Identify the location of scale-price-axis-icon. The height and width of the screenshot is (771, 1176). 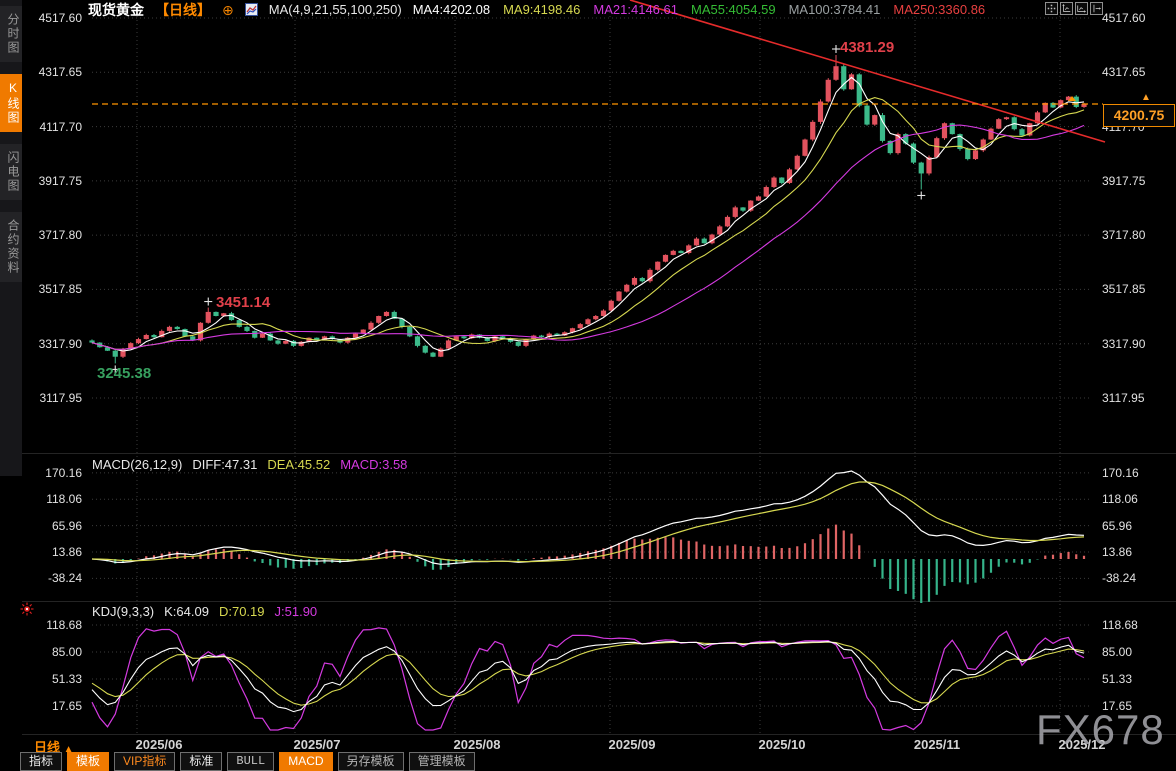
(1066, 8).